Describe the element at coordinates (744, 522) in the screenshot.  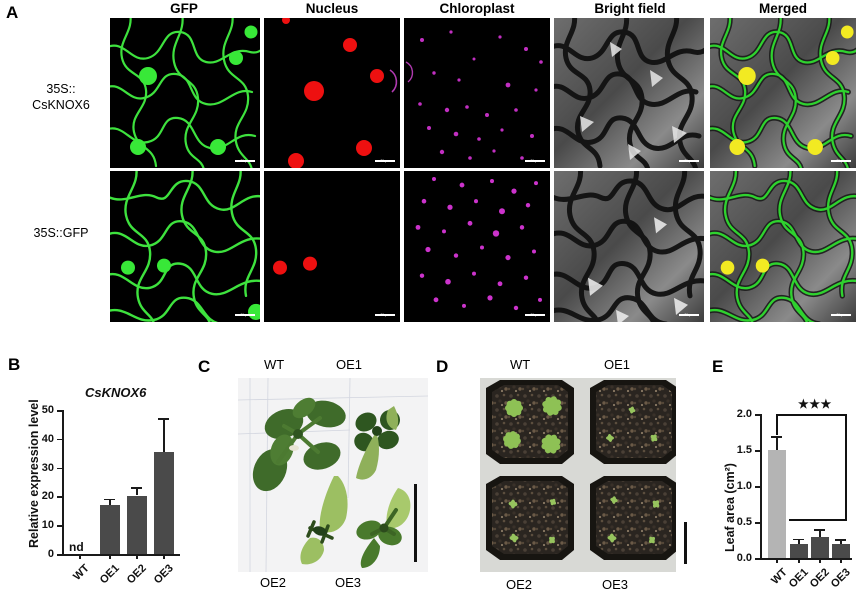
I see `chart-e-ytick-label-05: 0.5` at that location.